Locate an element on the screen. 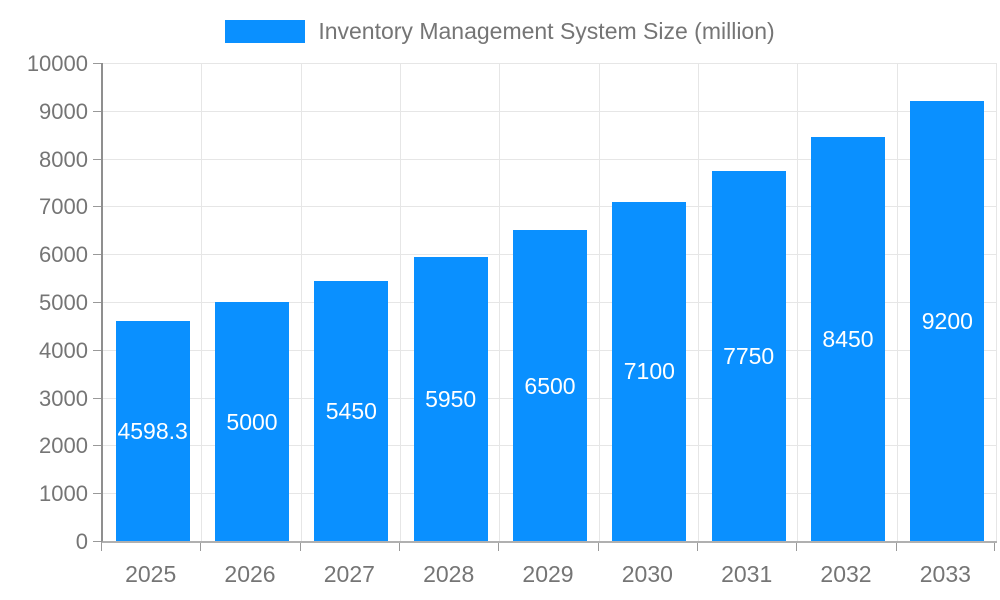 Image resolution: width=1000 pixels, height=600 pixels. x-axis-label: 2033 is located at coordinates (945, 574).